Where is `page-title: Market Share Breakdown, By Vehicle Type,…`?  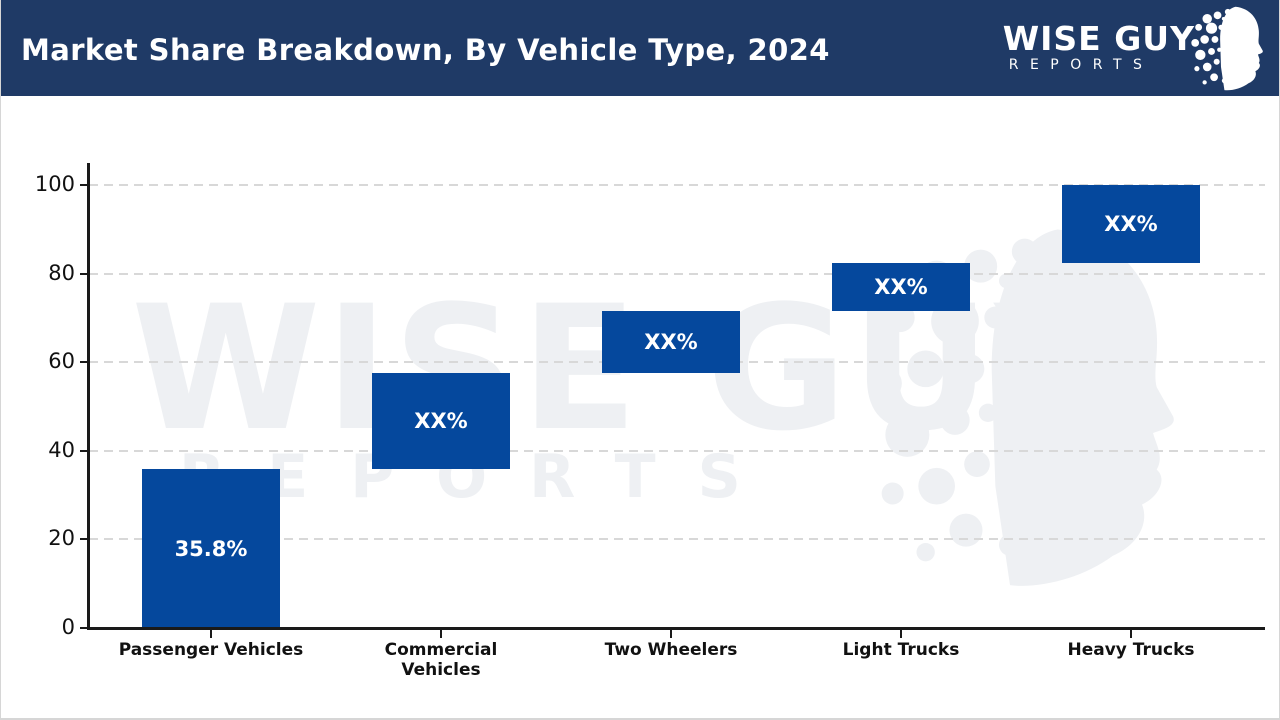
page-title: Market Share Breakdown, By Vehicle Type,… is located at coordinates (425, 50).